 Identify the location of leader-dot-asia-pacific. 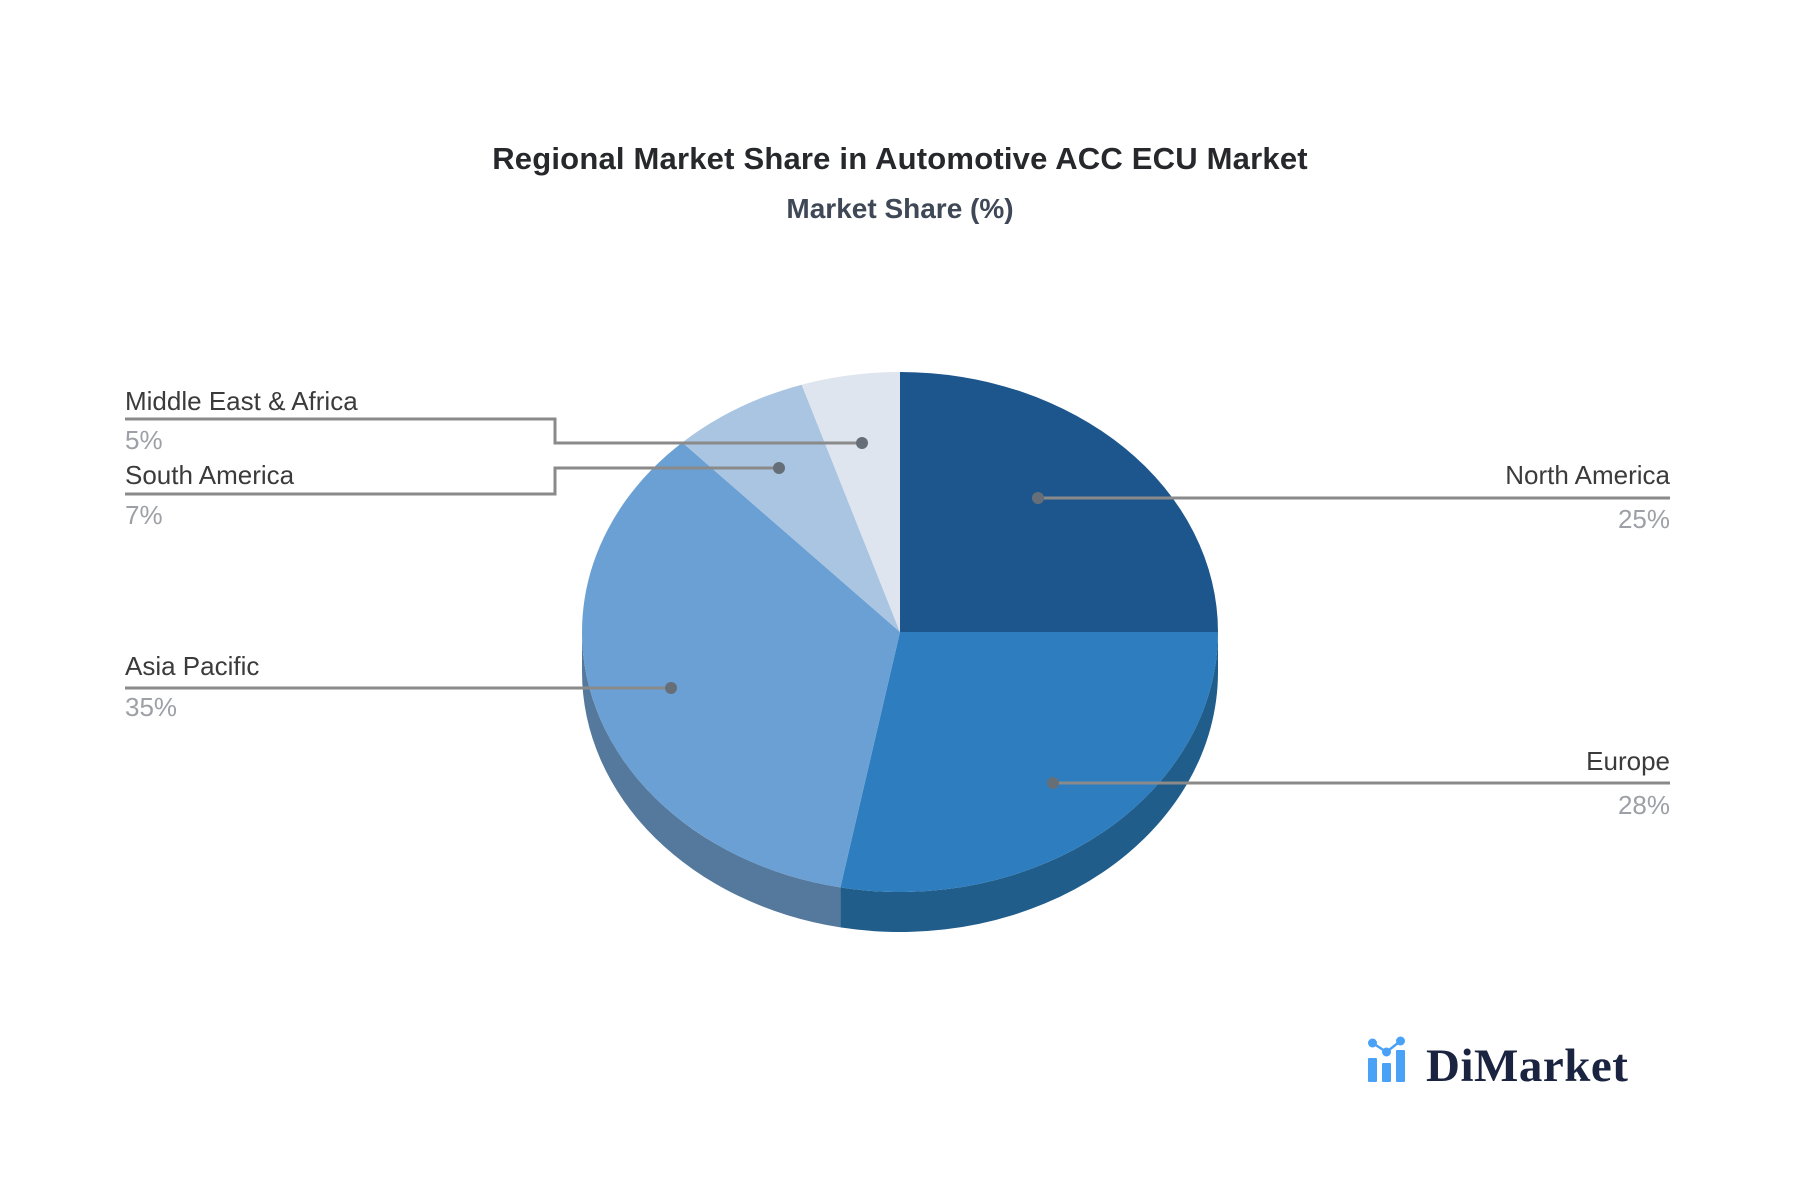
(671, 688).